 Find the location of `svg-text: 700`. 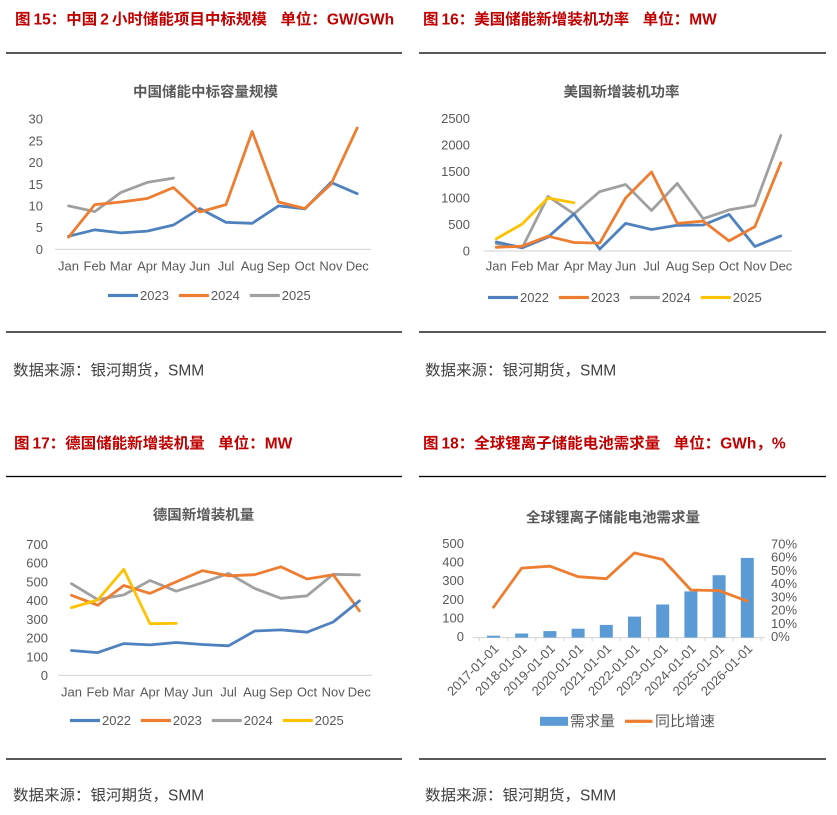

svg-text: 700 is located at coordinates (37, 544).